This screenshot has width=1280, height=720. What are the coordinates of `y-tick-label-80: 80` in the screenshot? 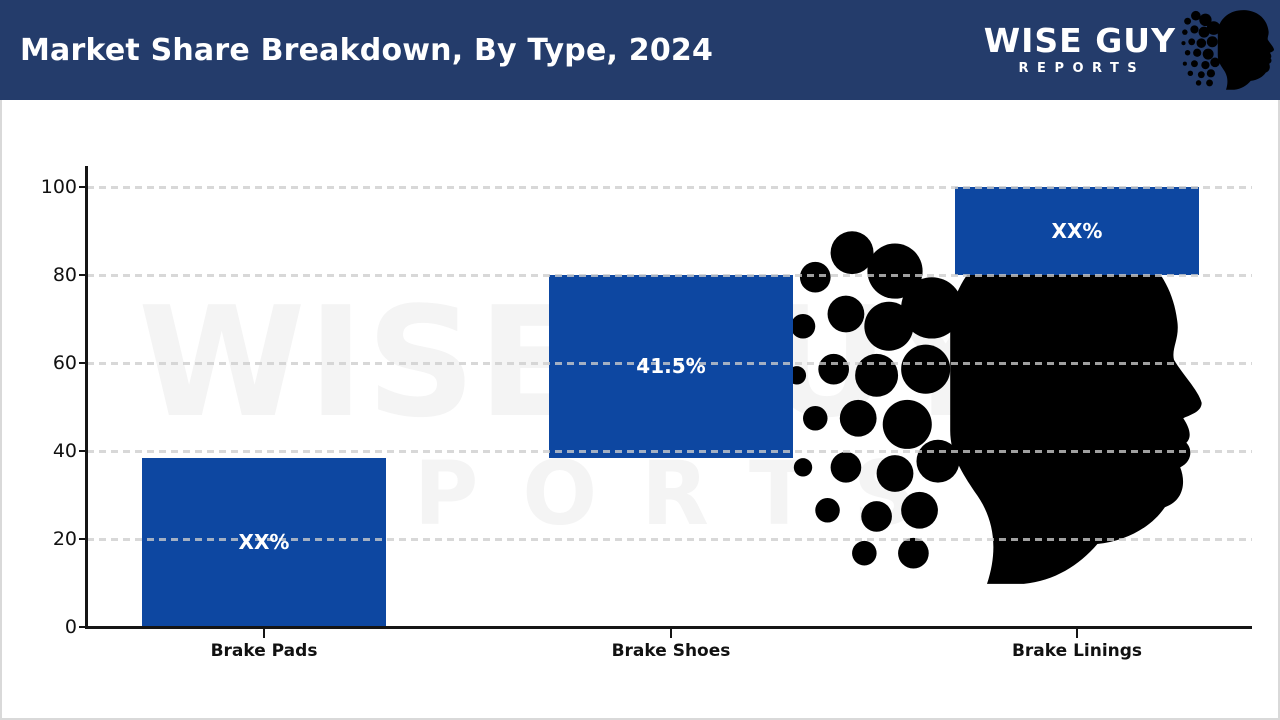 It's located at (64, 275).